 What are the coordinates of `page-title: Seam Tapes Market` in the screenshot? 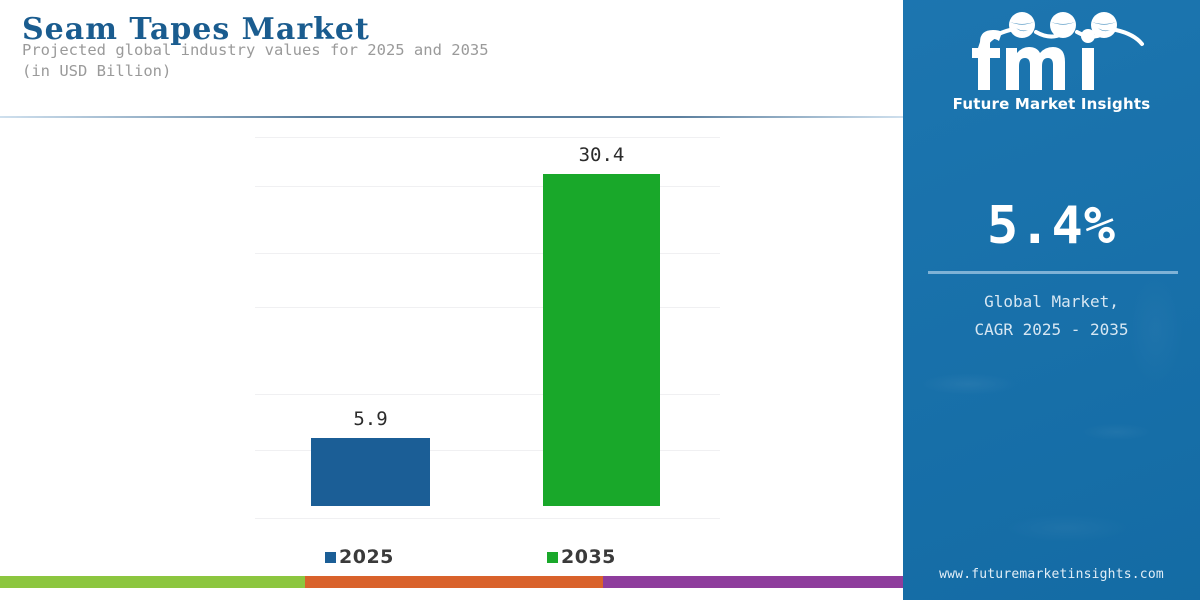 It's located at (196, 29).